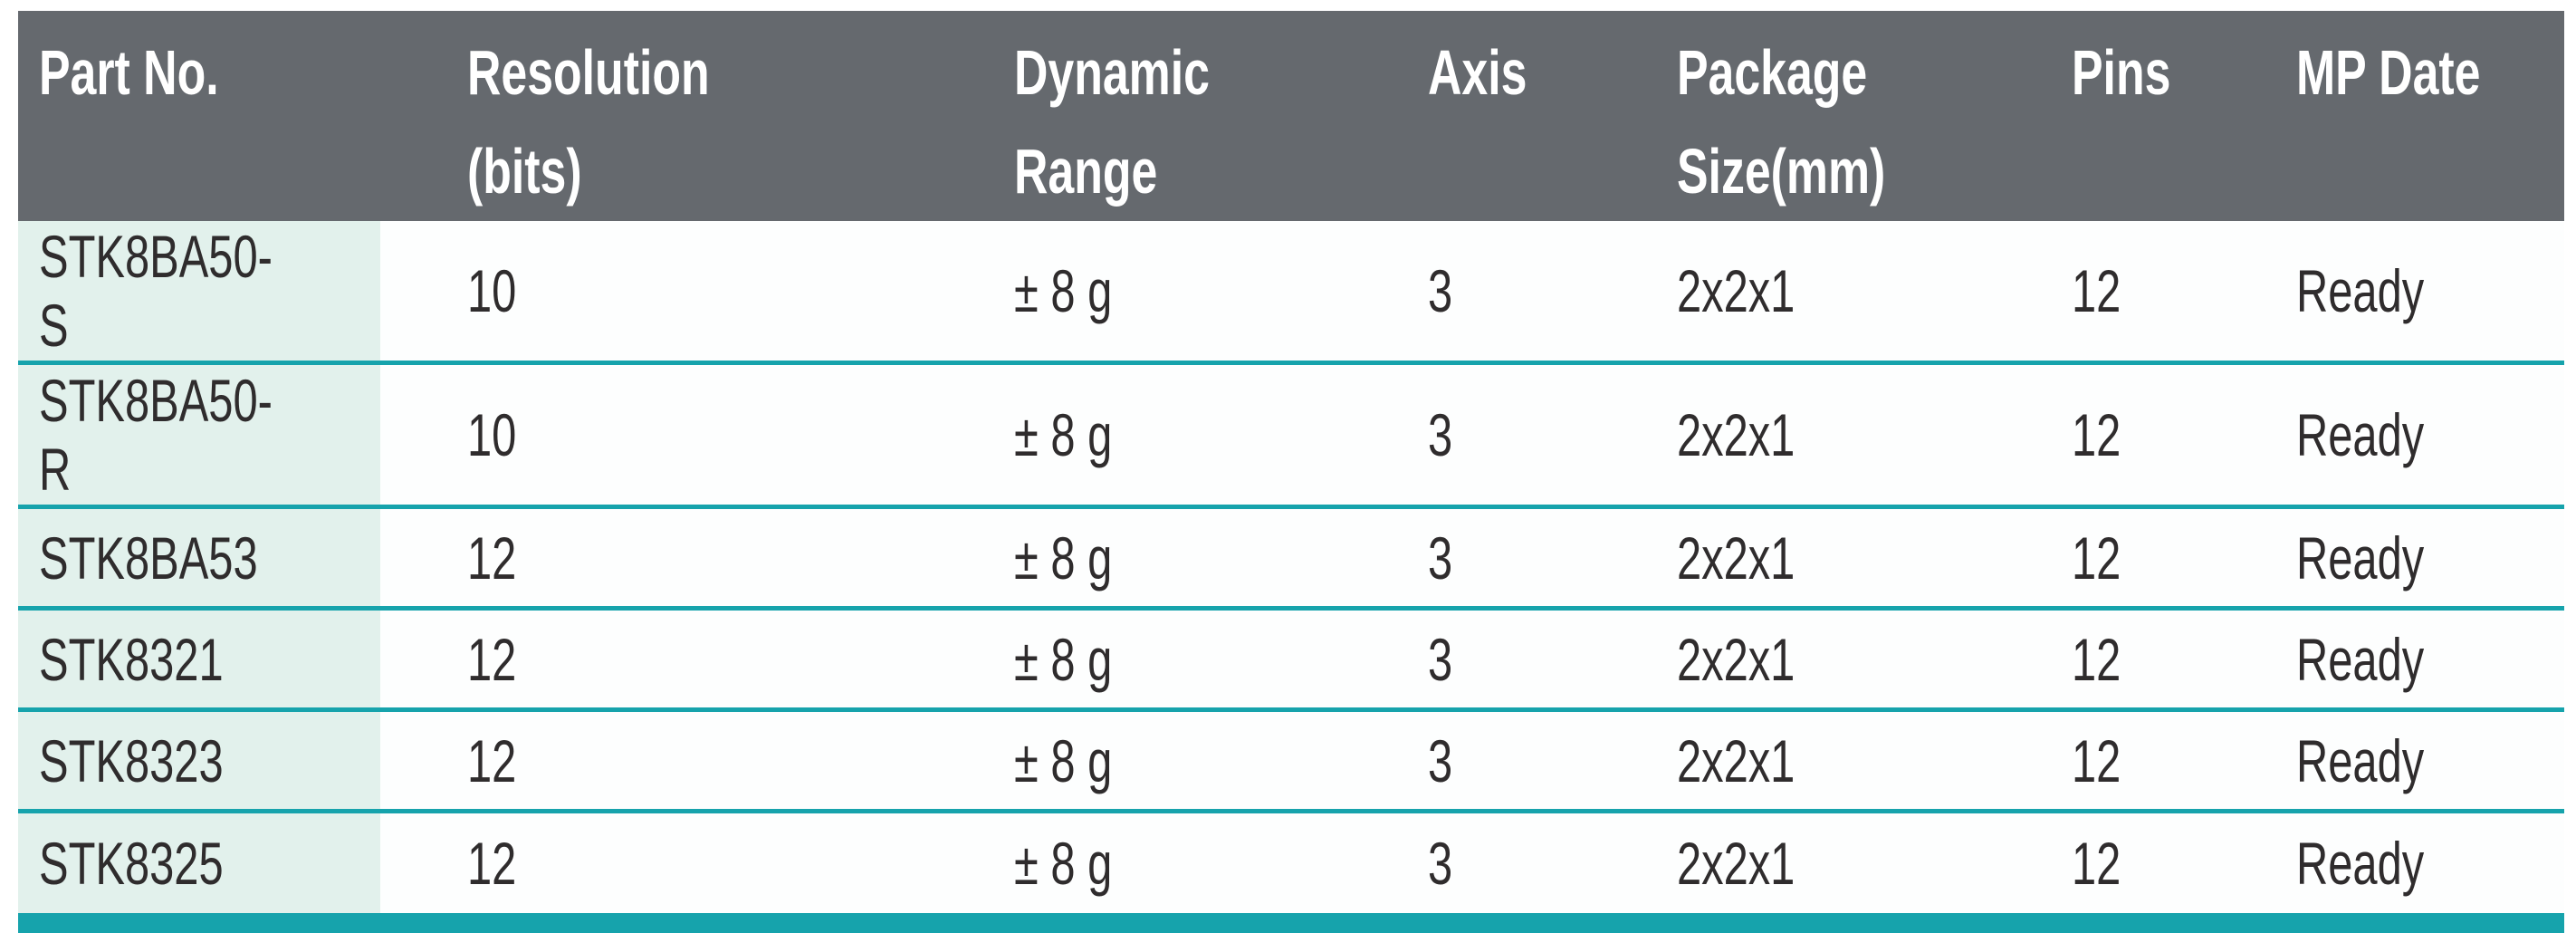  I want to click on column-header-axis: Axis, so click(1534, 116).